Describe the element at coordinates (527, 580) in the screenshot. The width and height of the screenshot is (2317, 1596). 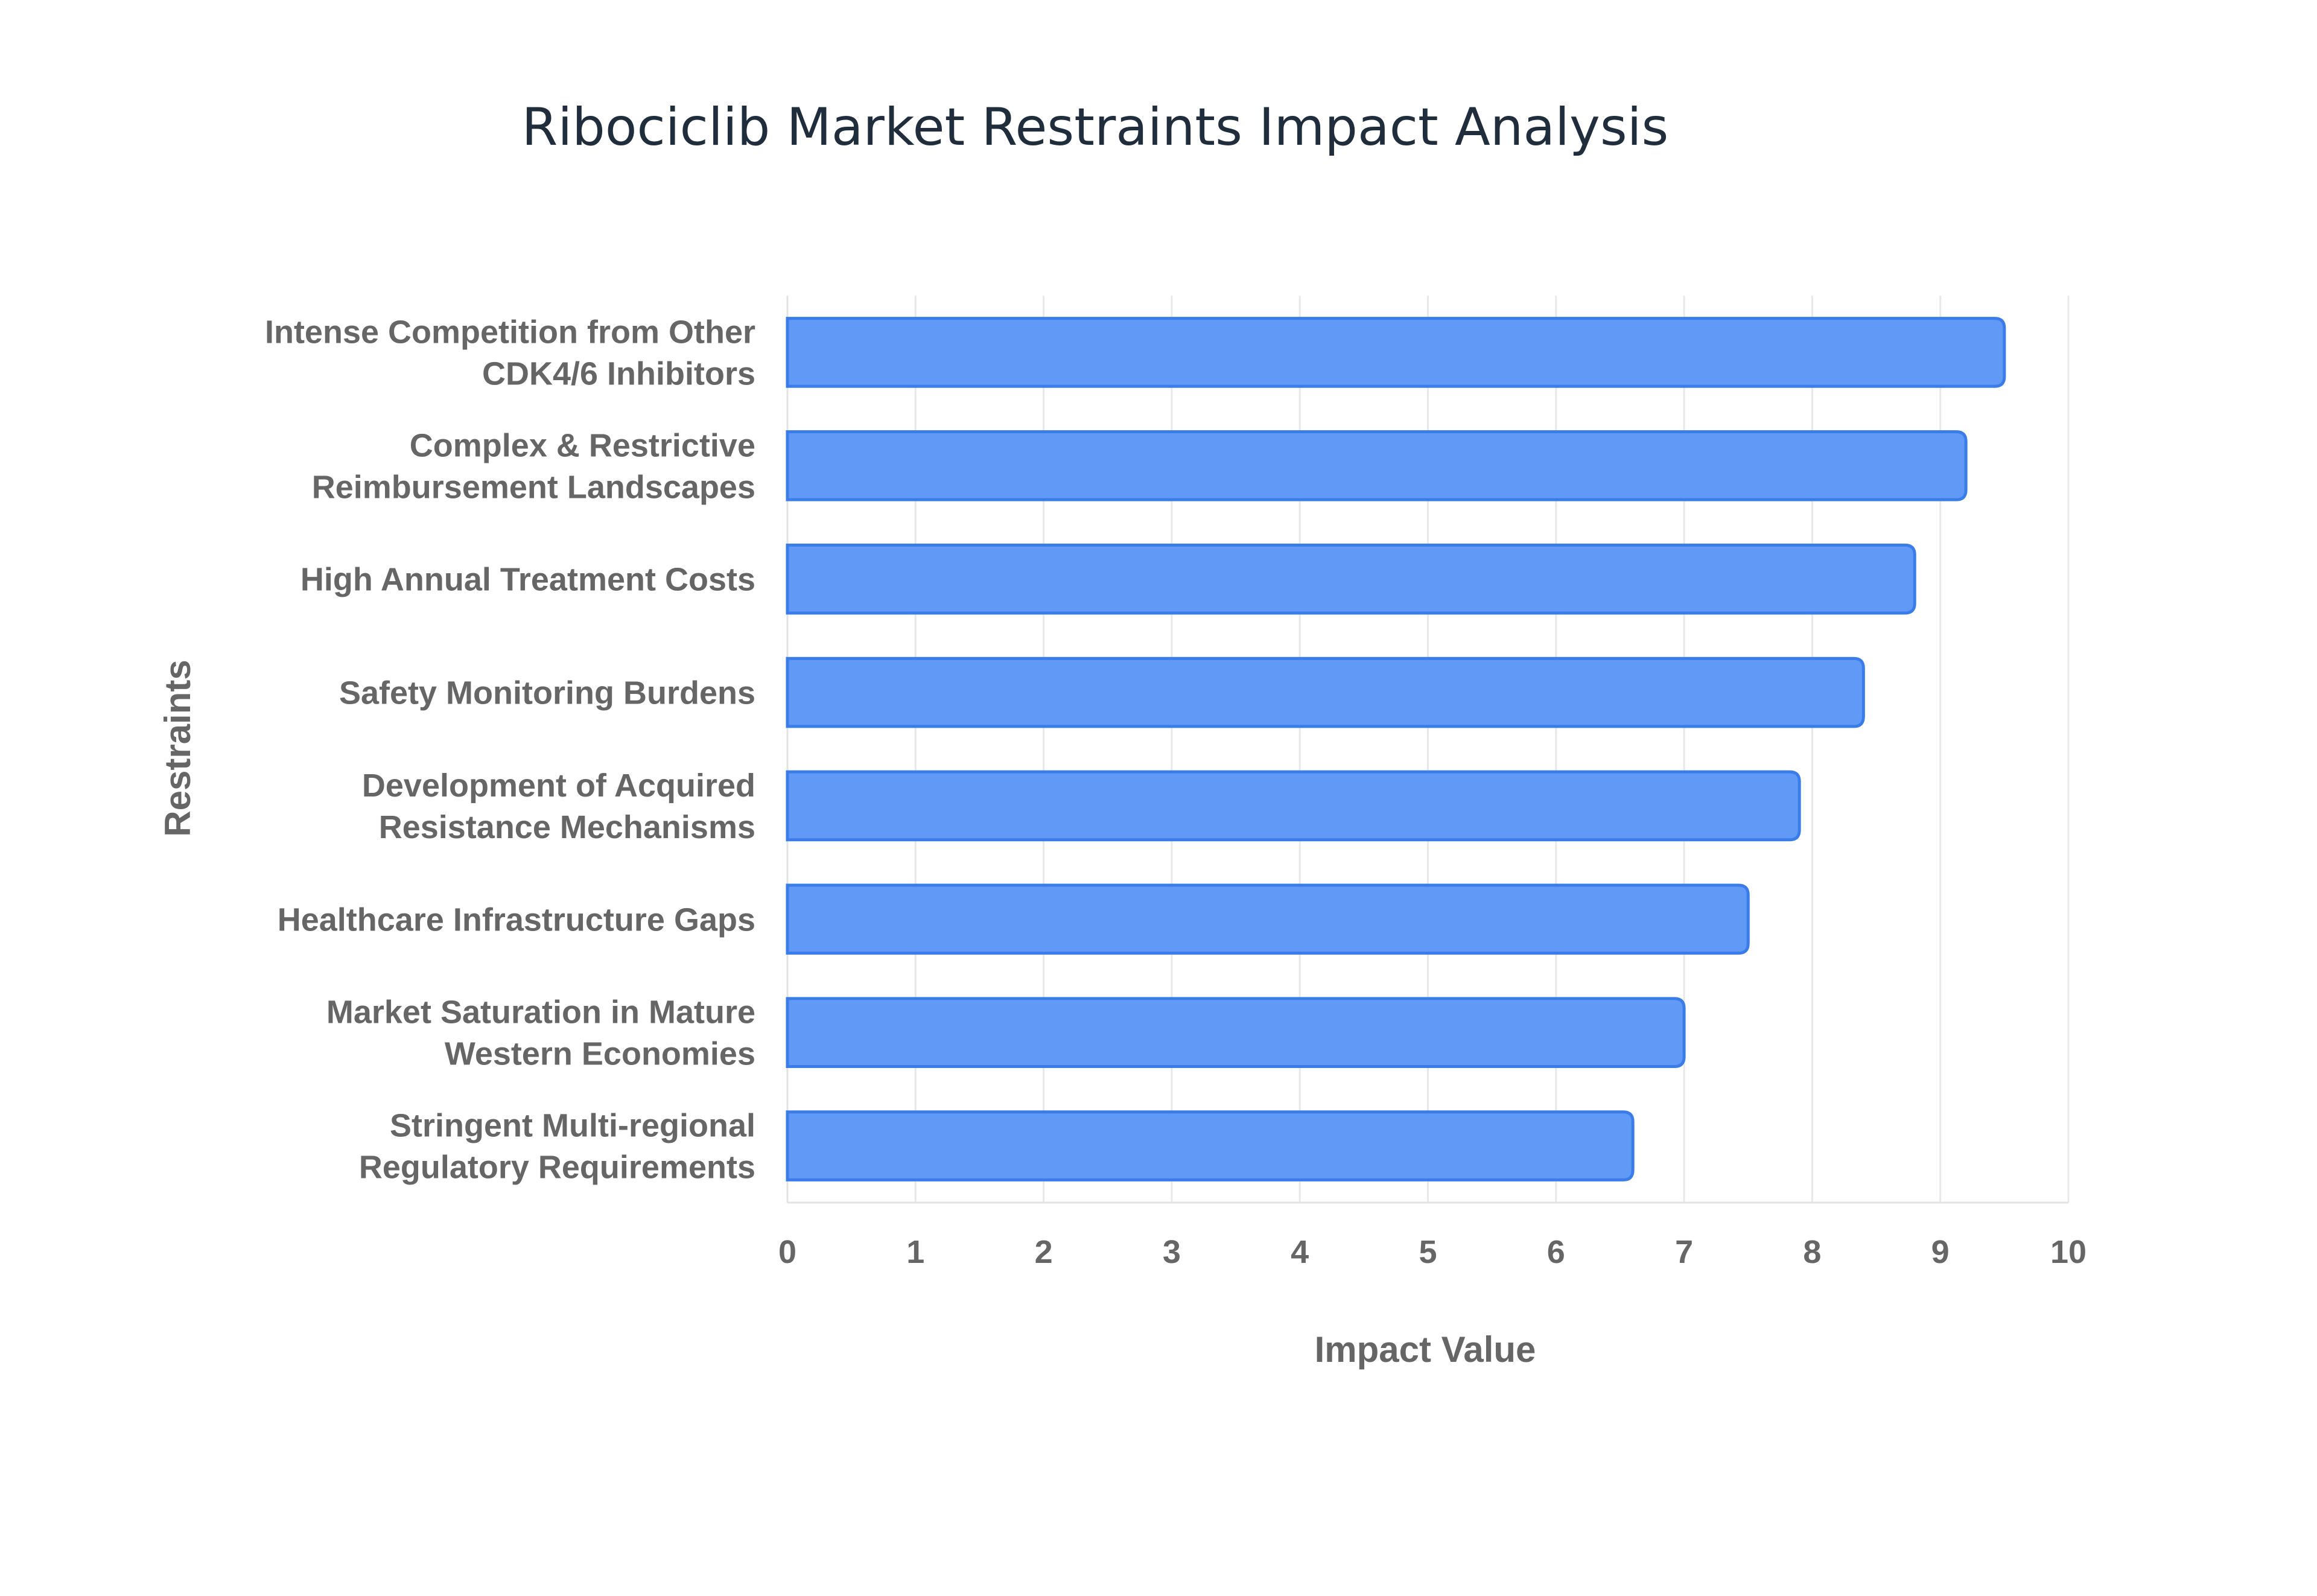
I see `category-label-2: High Annual Treatment Costs` at that location.